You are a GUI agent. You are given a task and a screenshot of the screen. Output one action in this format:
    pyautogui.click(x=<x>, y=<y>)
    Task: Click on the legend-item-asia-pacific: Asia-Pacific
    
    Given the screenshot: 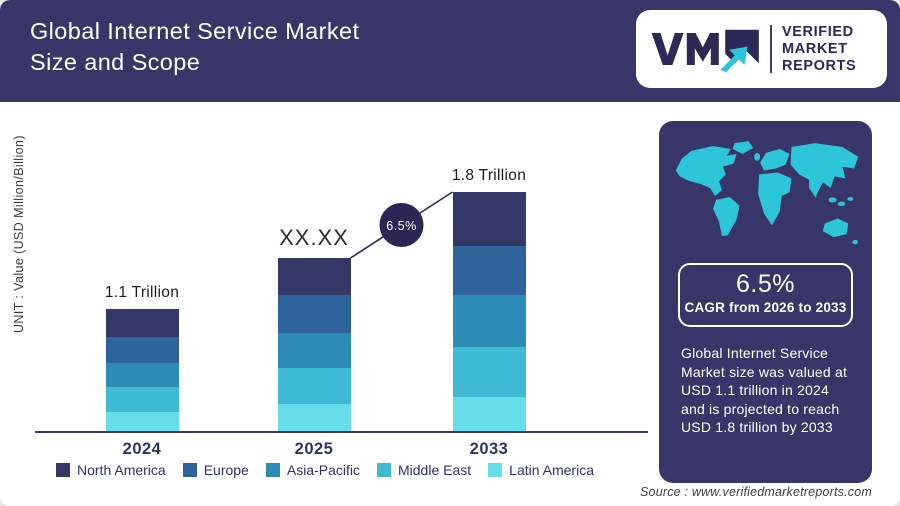 What is the action you would take?
    pyautogui.click(x=312, y=470)
    